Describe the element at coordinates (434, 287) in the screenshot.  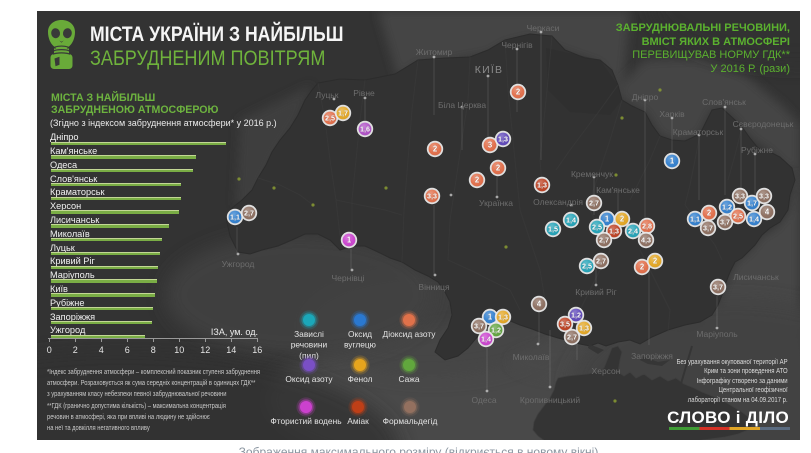
I see `svg-text: Вінниця` at that location.